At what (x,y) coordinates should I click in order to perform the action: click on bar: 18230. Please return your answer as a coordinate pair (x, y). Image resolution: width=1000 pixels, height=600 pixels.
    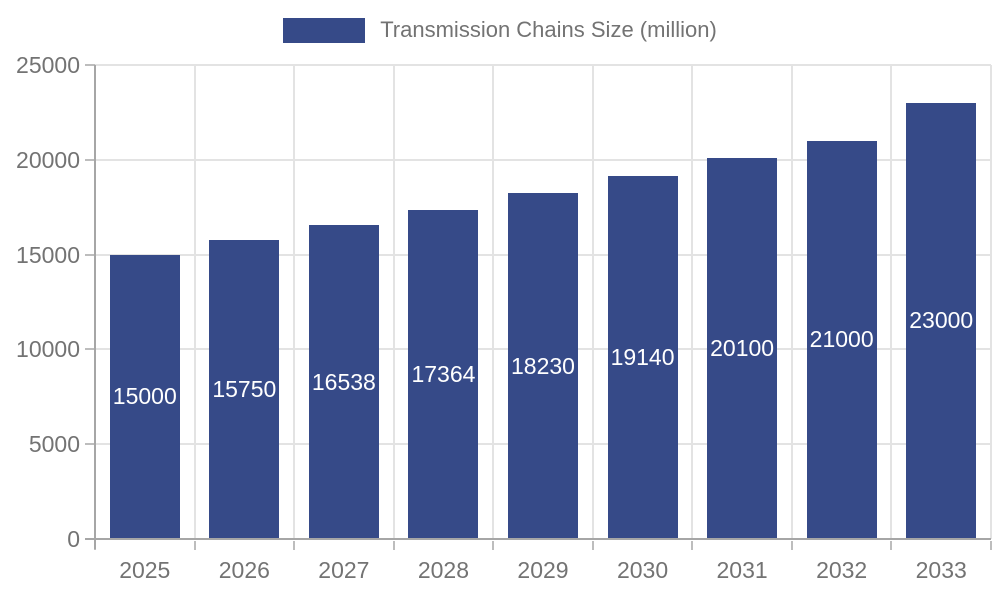
    Looking at the image, I should click on (543, 366).